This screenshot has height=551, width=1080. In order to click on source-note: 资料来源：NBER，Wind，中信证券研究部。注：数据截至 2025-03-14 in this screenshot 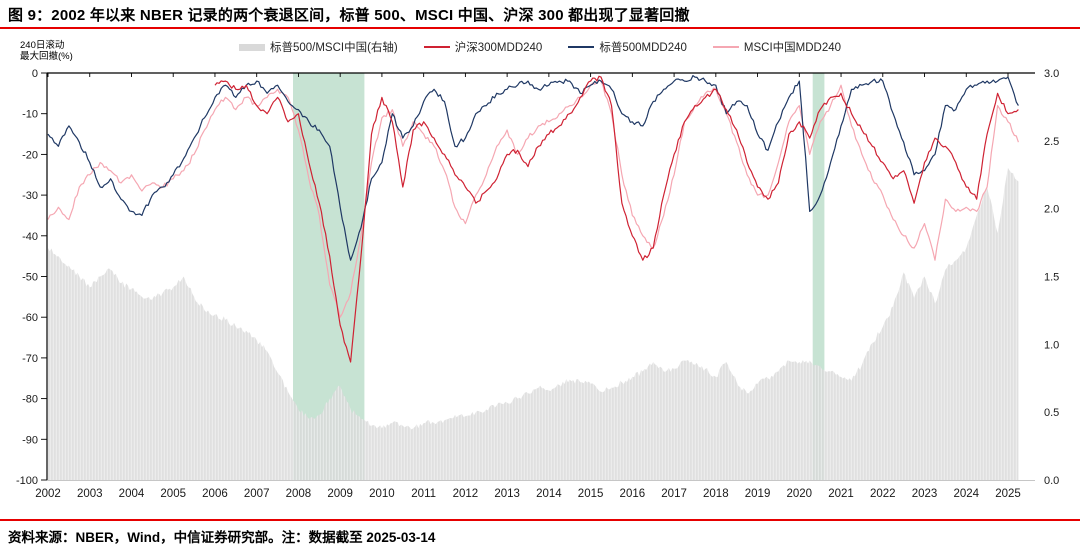, I will do `click(222, 537)`.